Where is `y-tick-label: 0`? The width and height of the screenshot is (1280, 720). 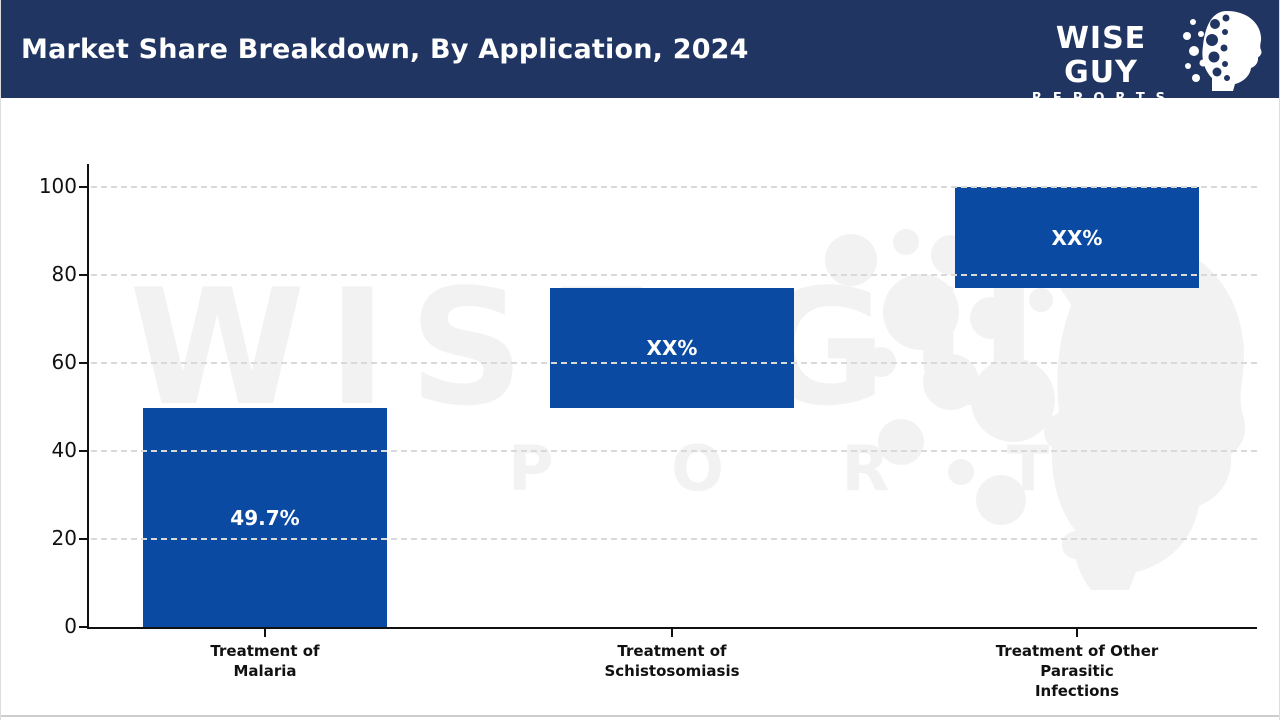 y-tick-label: 0 is located at coordinates (70, 626).